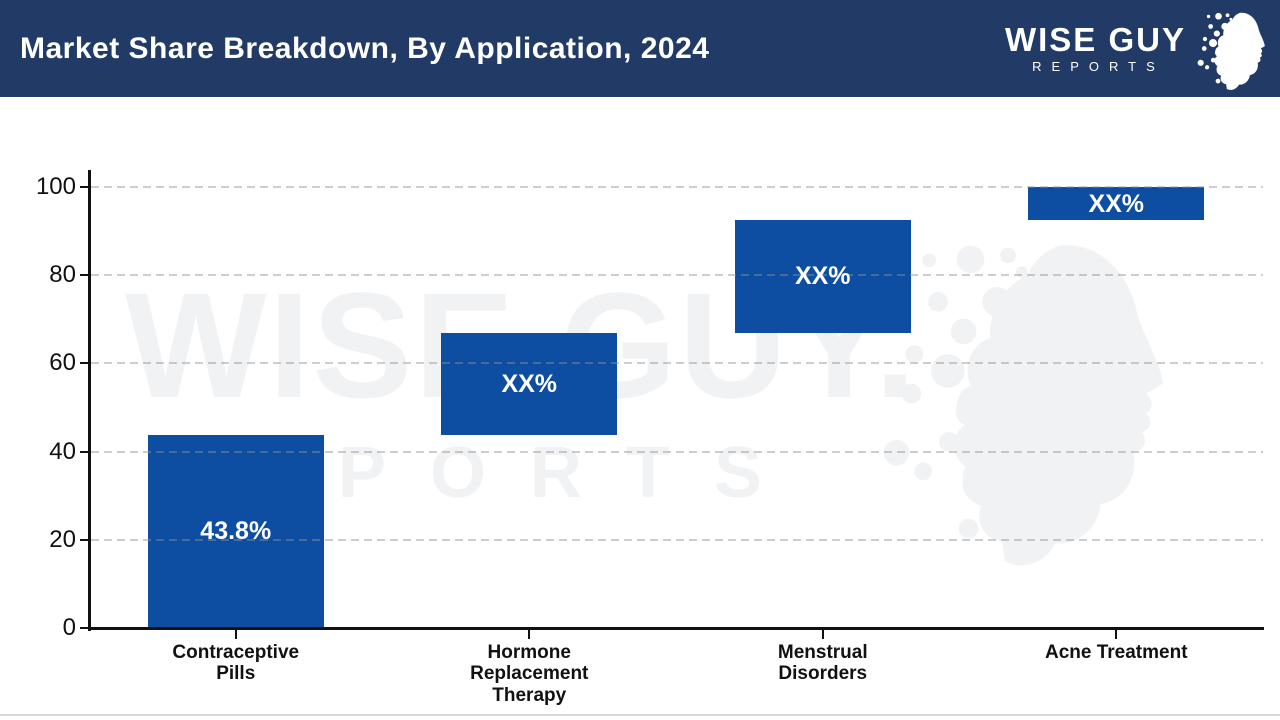 This screenshot has height=720, width=1280. What do you see at coordinates (55, 186) in the screenshot?
I see `y-tick-label: 100` at bounding box center [55, 186].